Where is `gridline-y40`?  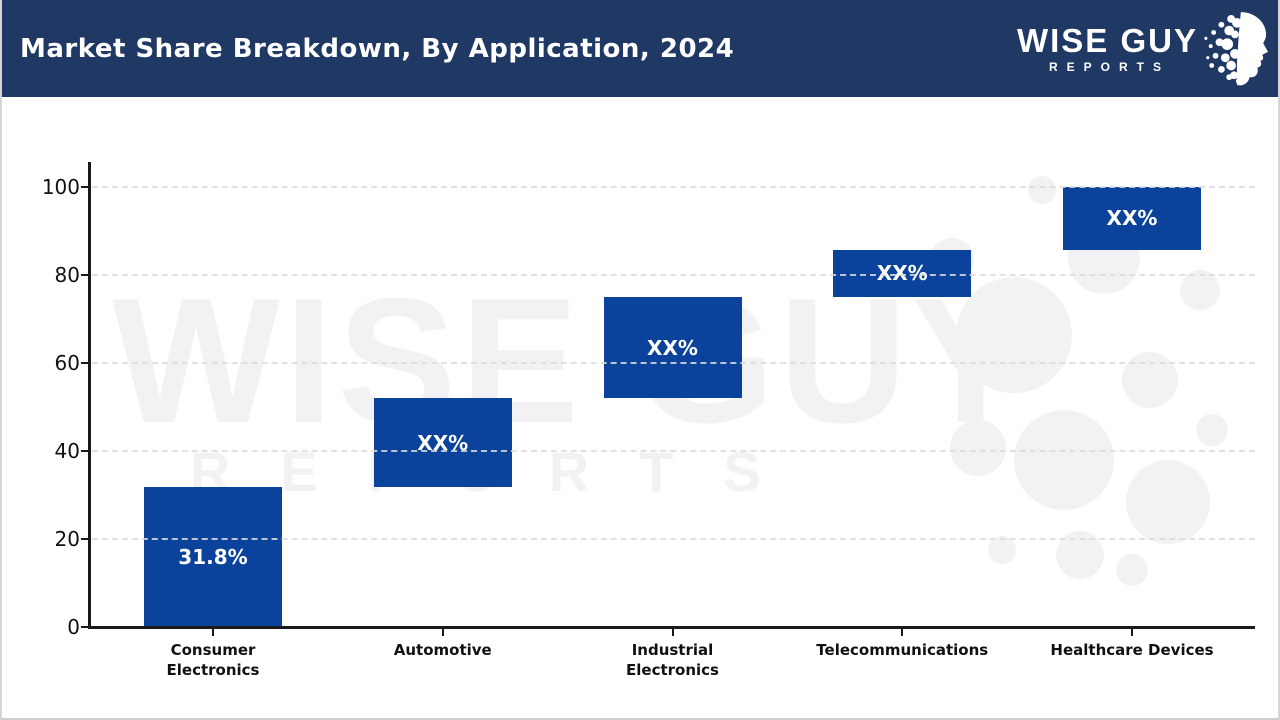 gridline-y40 is located at coordinates (673, 451).